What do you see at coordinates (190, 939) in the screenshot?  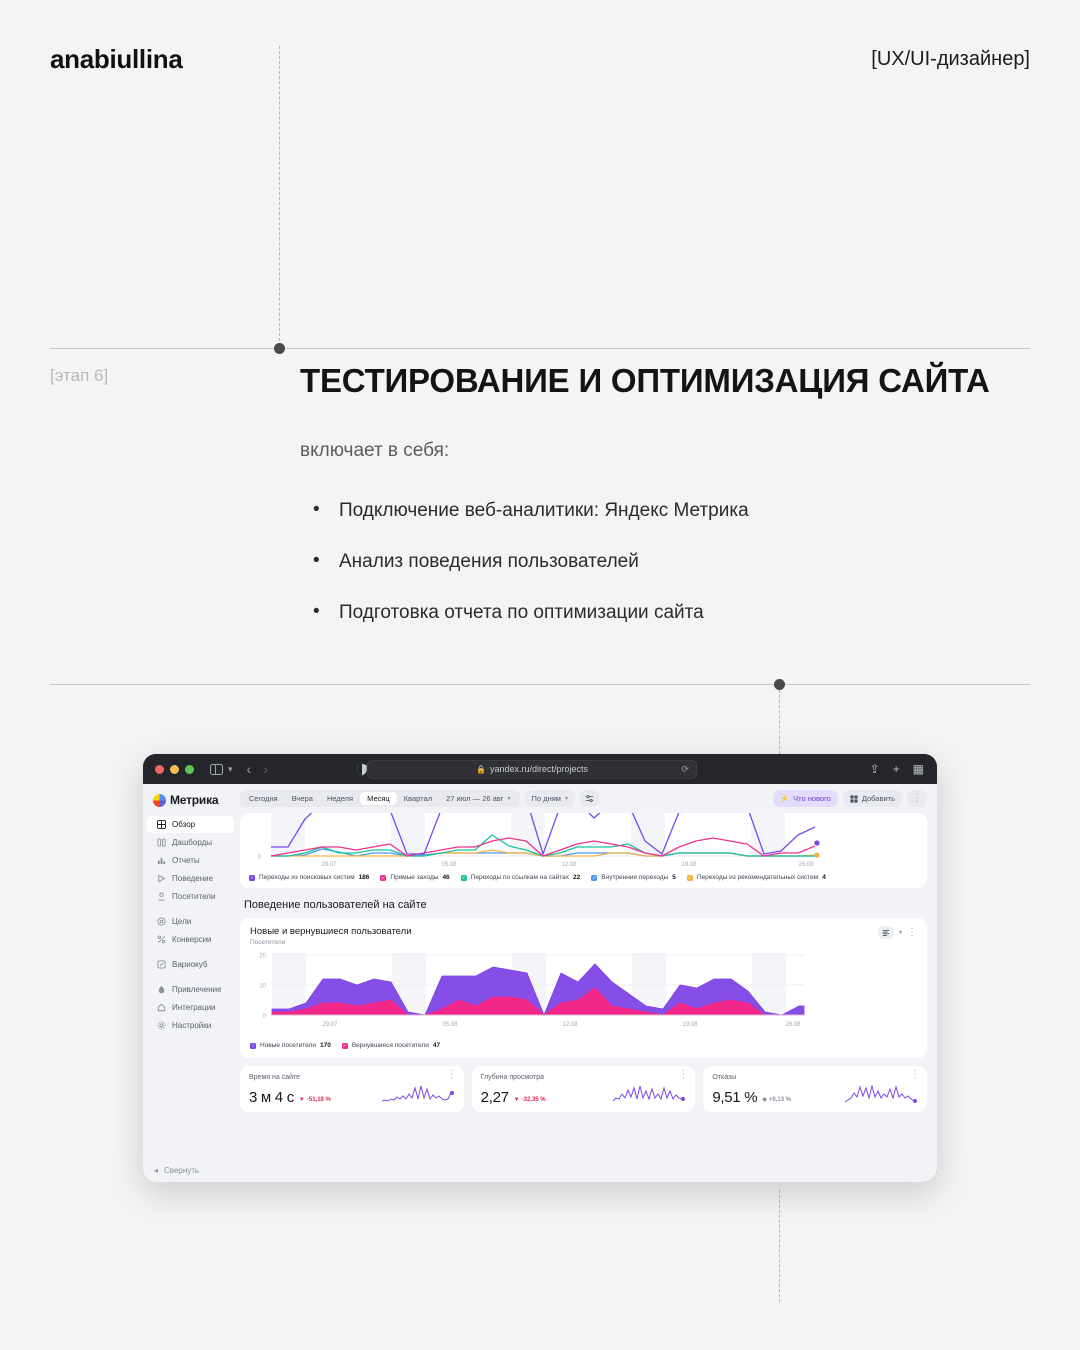 I see `sidebar-item-conversions: Конверсии` at bounding box center [190, 939].